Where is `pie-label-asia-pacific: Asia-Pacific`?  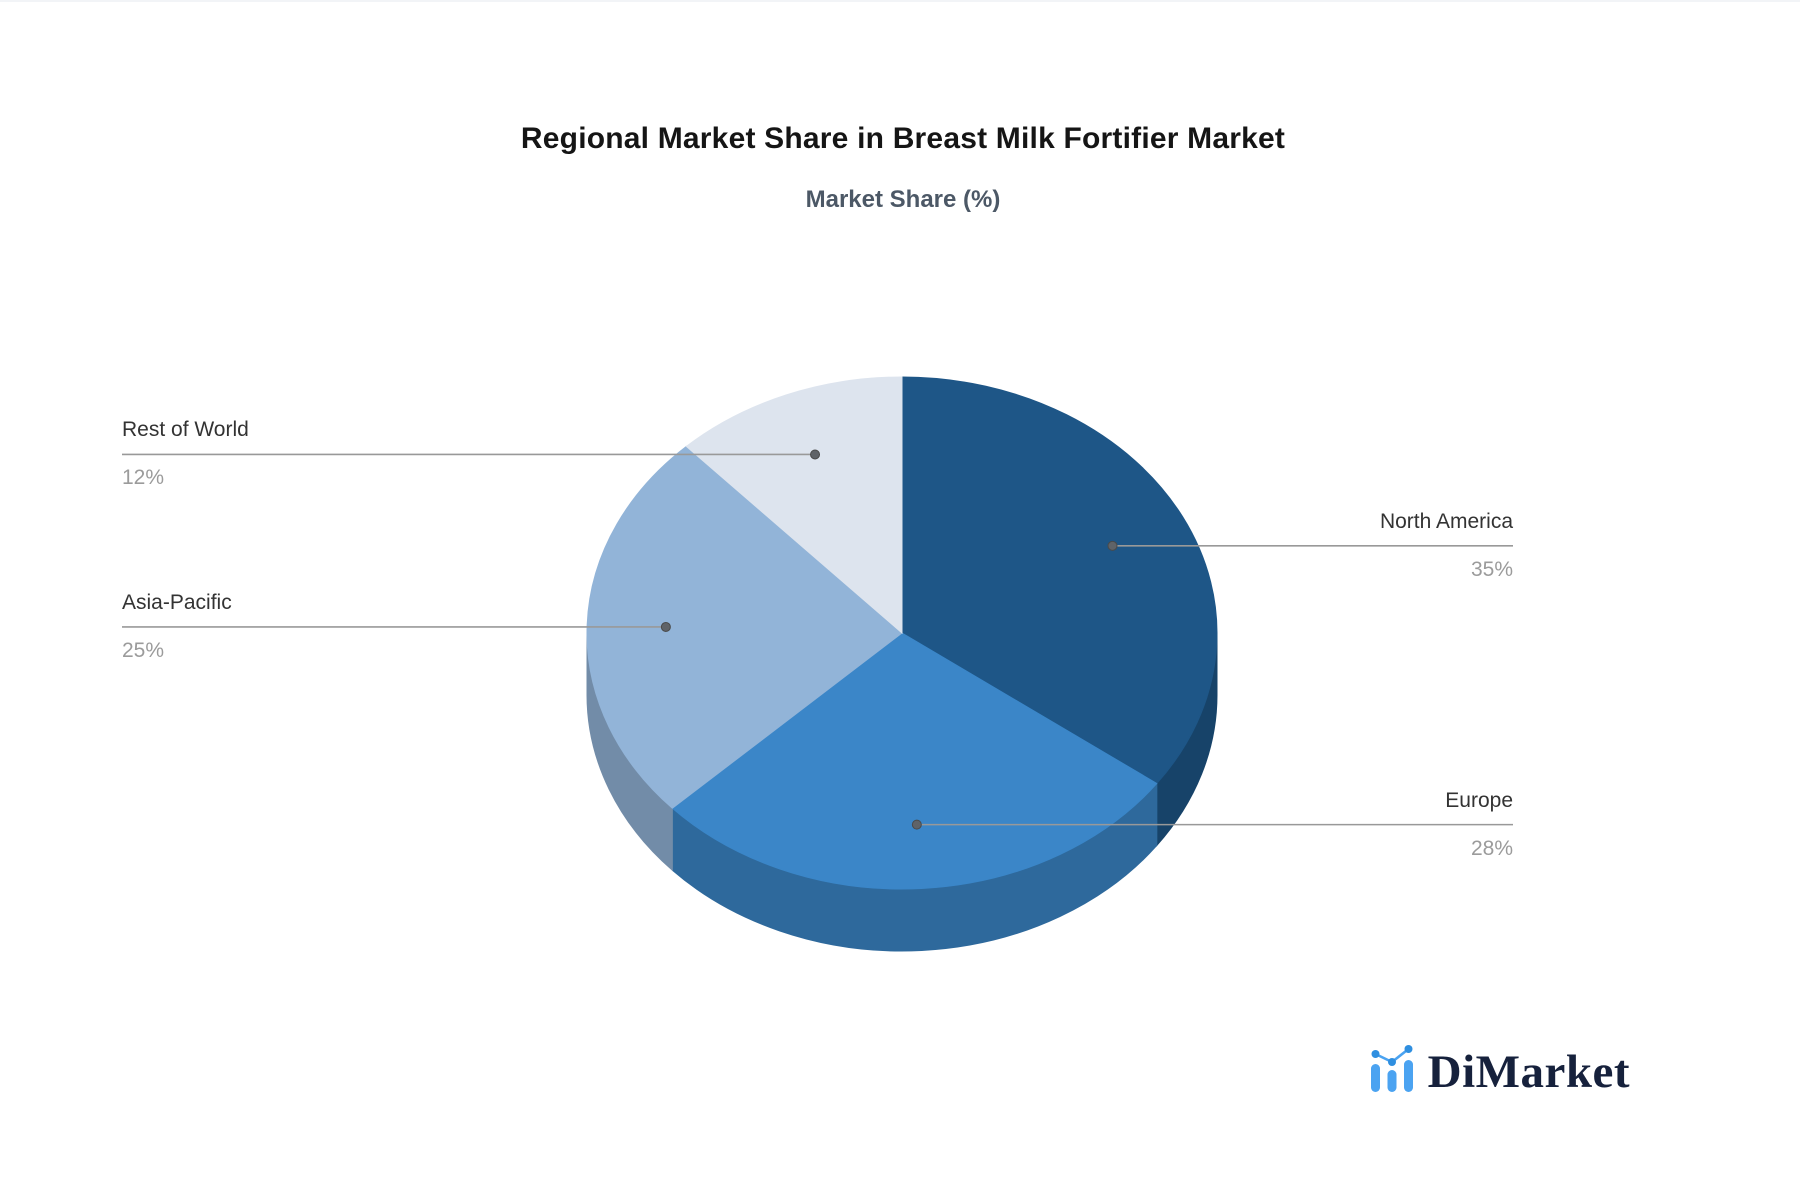 pie-label-asia-pacific: Asia-Pacific is located at coordinates (177, 602).